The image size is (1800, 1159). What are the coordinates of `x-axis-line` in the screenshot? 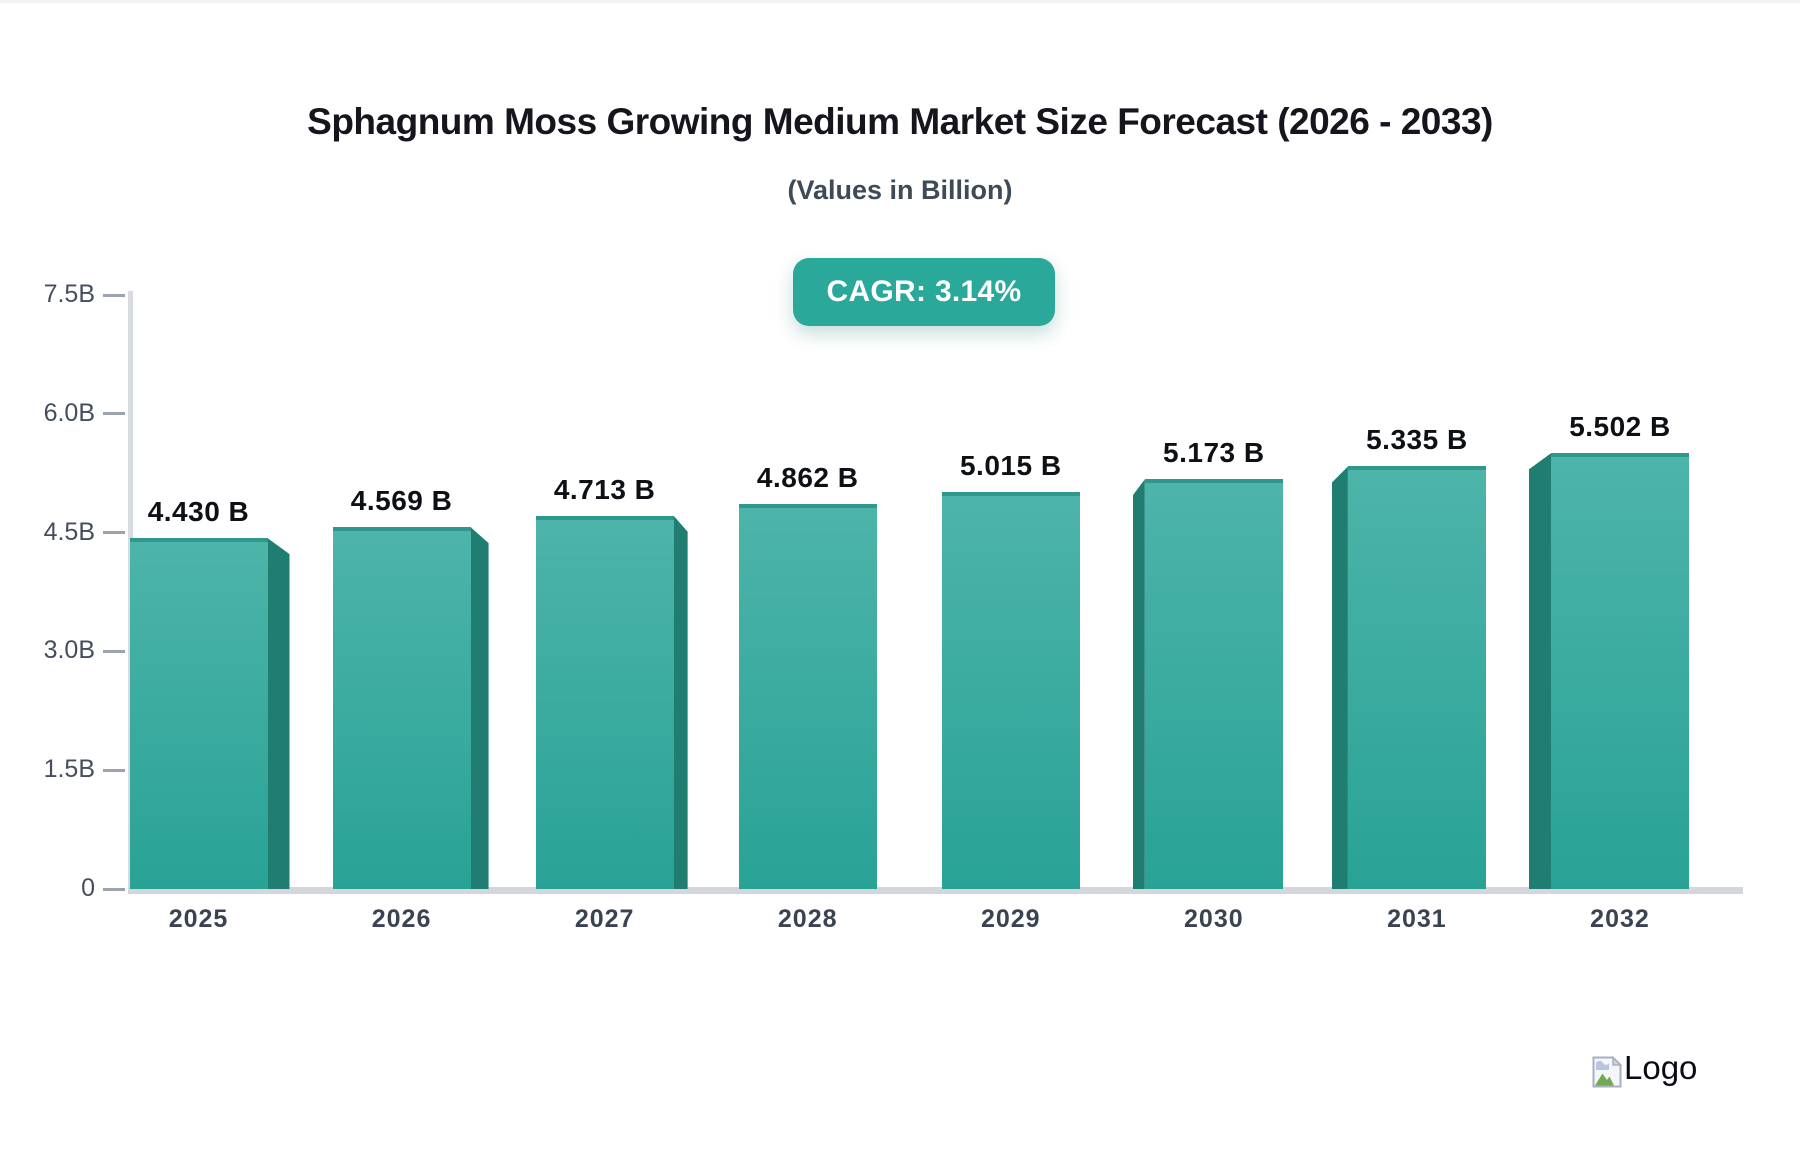 It's located at (935, 890).